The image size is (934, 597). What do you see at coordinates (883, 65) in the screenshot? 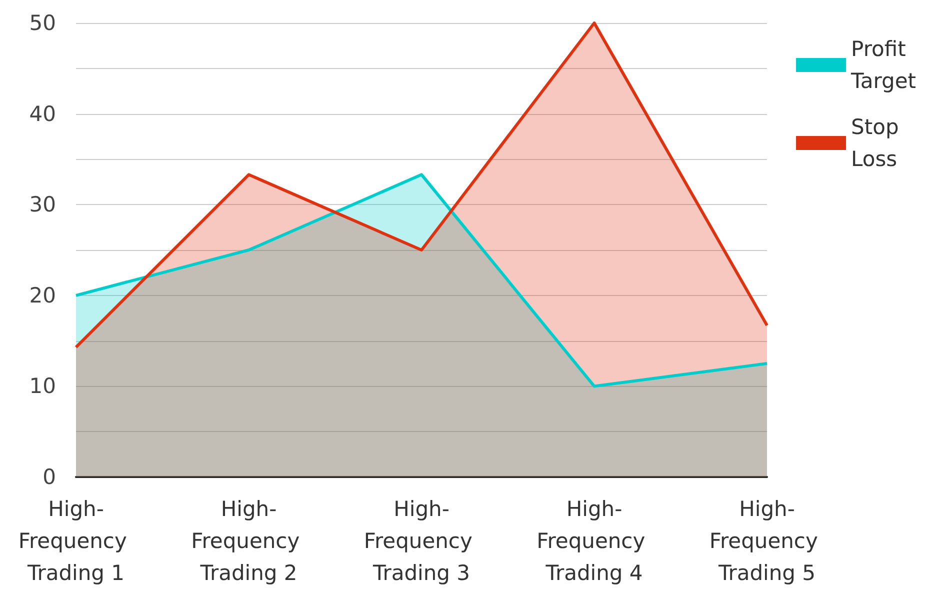
I see `legend-label: Profit Target` at bounding box center [883, 65].